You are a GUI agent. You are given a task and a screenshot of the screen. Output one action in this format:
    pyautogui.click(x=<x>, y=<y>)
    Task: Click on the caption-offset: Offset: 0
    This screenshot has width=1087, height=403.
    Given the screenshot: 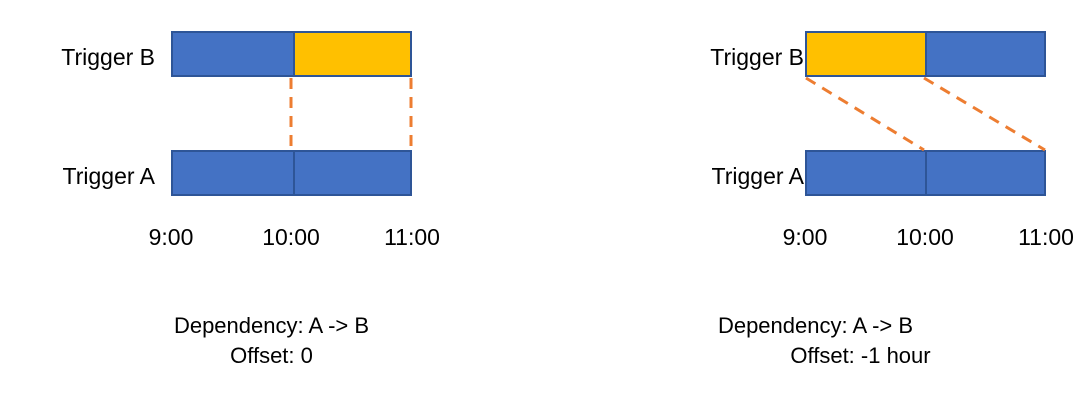 What is the action you would take?
    pyautogui.click(x=271, y=355)
    